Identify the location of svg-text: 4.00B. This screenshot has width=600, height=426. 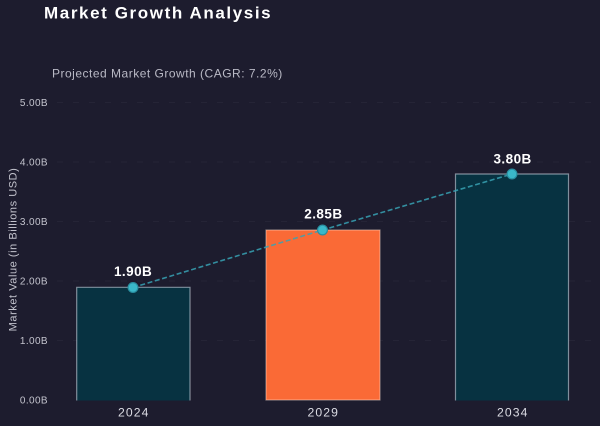
(34, 162).